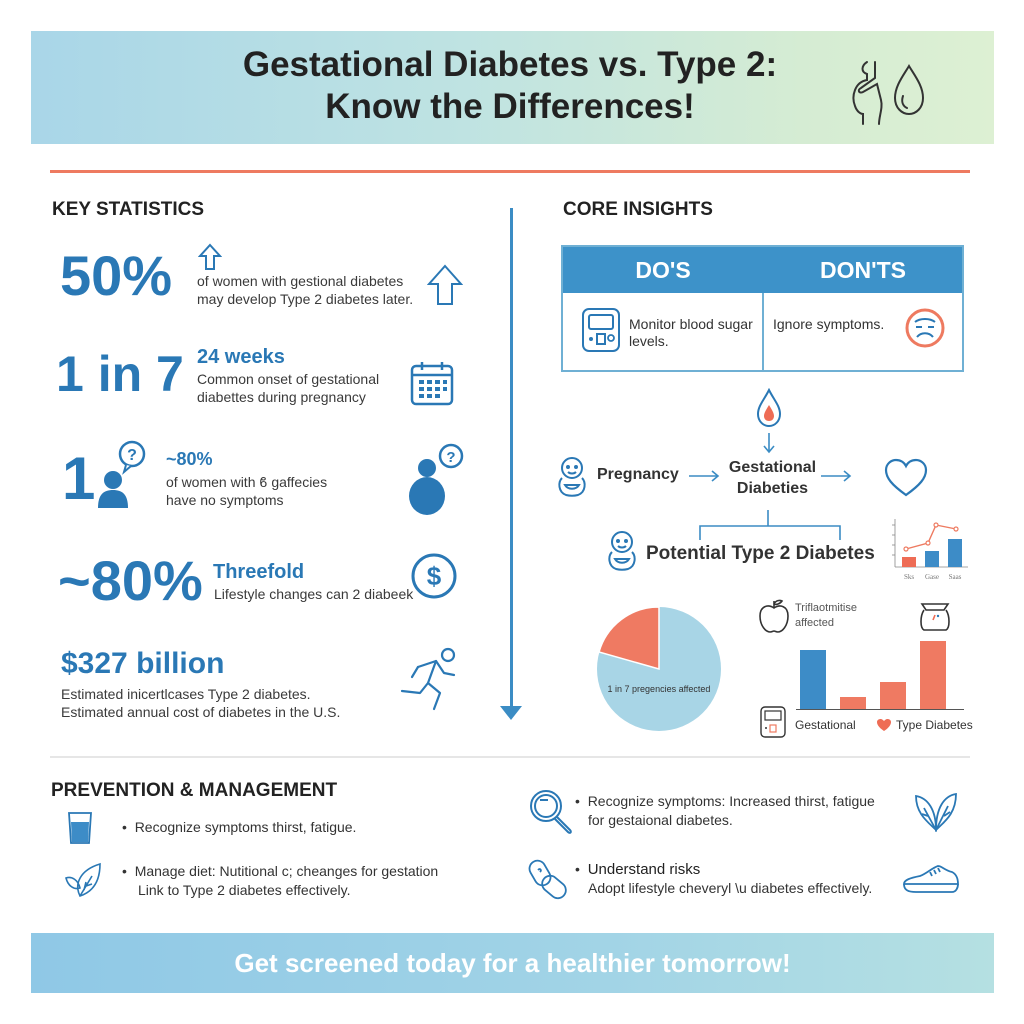  Describe the element at coordinates (572, 477) in the screenshot. I see `baby-icon` at that location.